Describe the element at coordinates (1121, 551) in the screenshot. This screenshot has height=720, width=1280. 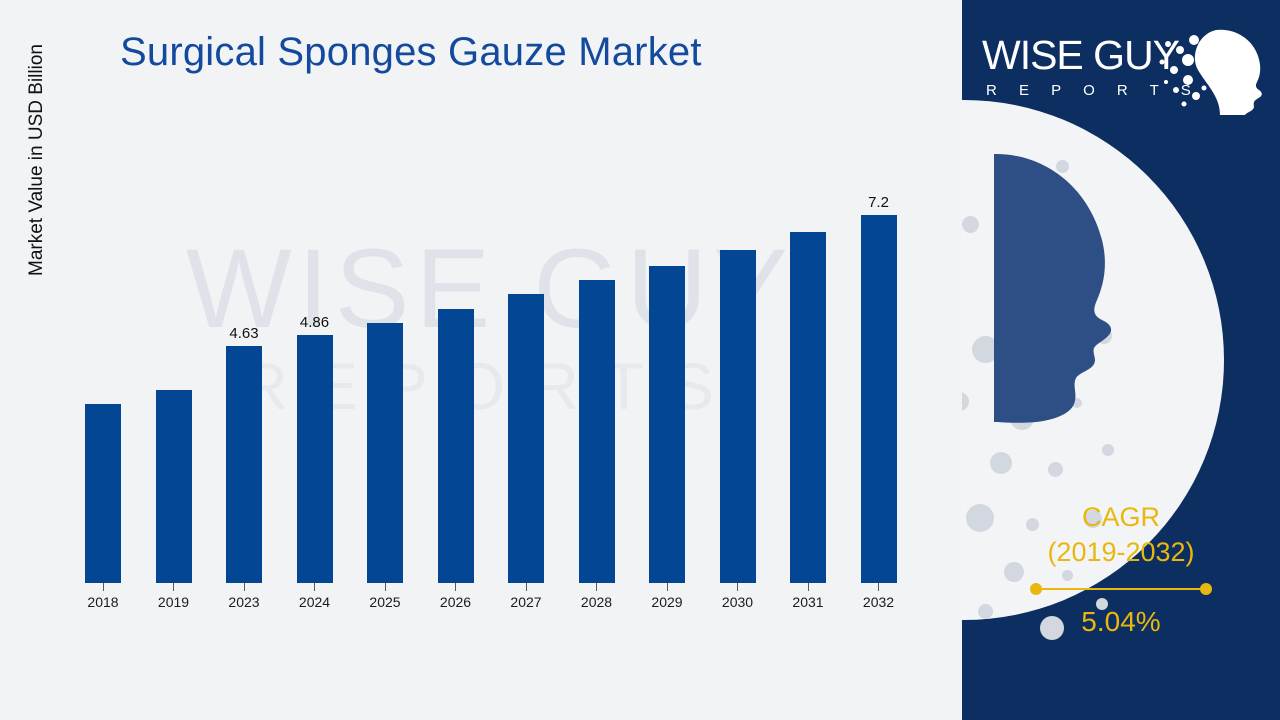
I see `cagr-period: (2019-2032)` at that location.